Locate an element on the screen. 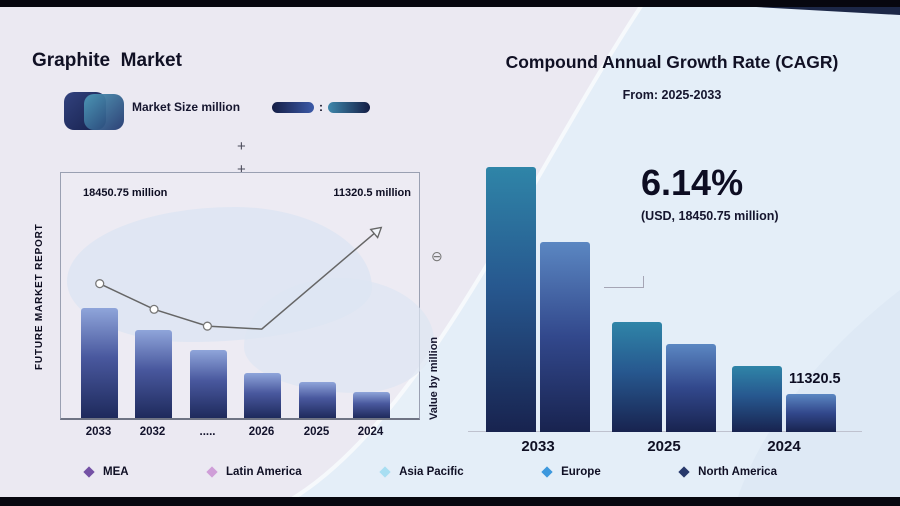  legend-item-latin-america: Latin America is located at coordinates (254, 472).